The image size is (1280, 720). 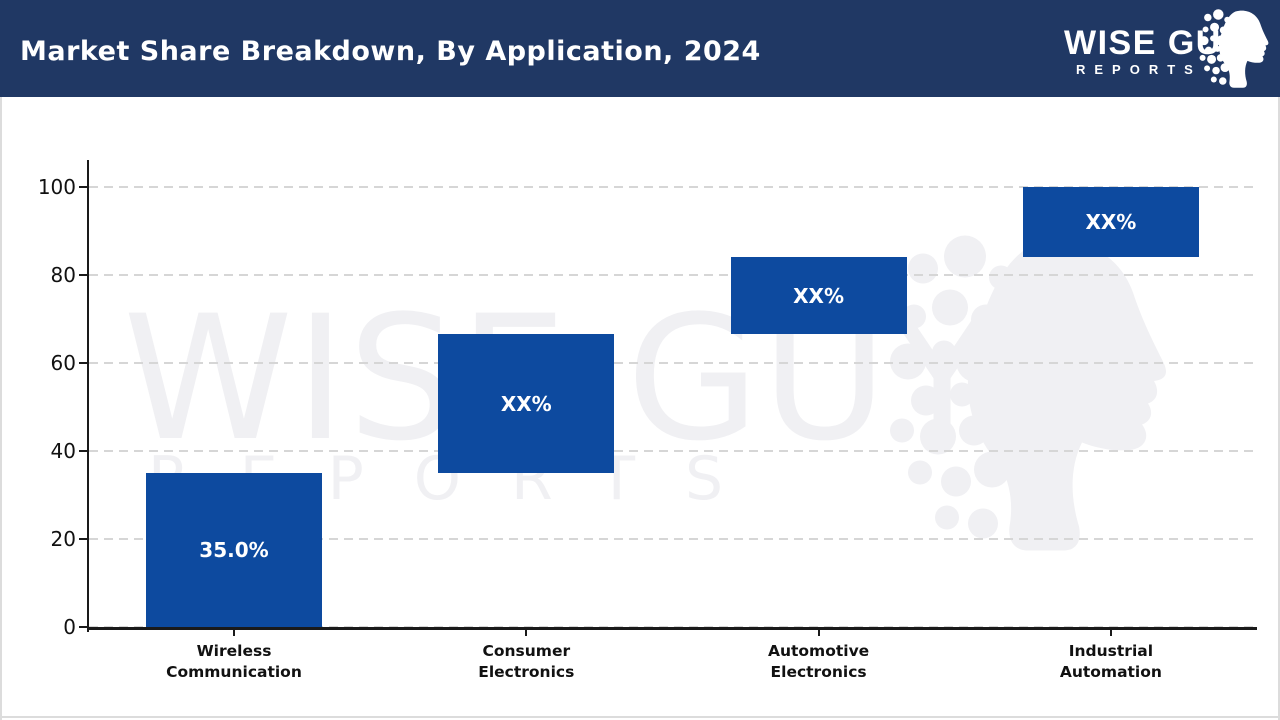 What do you see at coordinates (63, 275) in the screenshot?
I see `y-tick-label: 80` at bounding box center [63, 275].